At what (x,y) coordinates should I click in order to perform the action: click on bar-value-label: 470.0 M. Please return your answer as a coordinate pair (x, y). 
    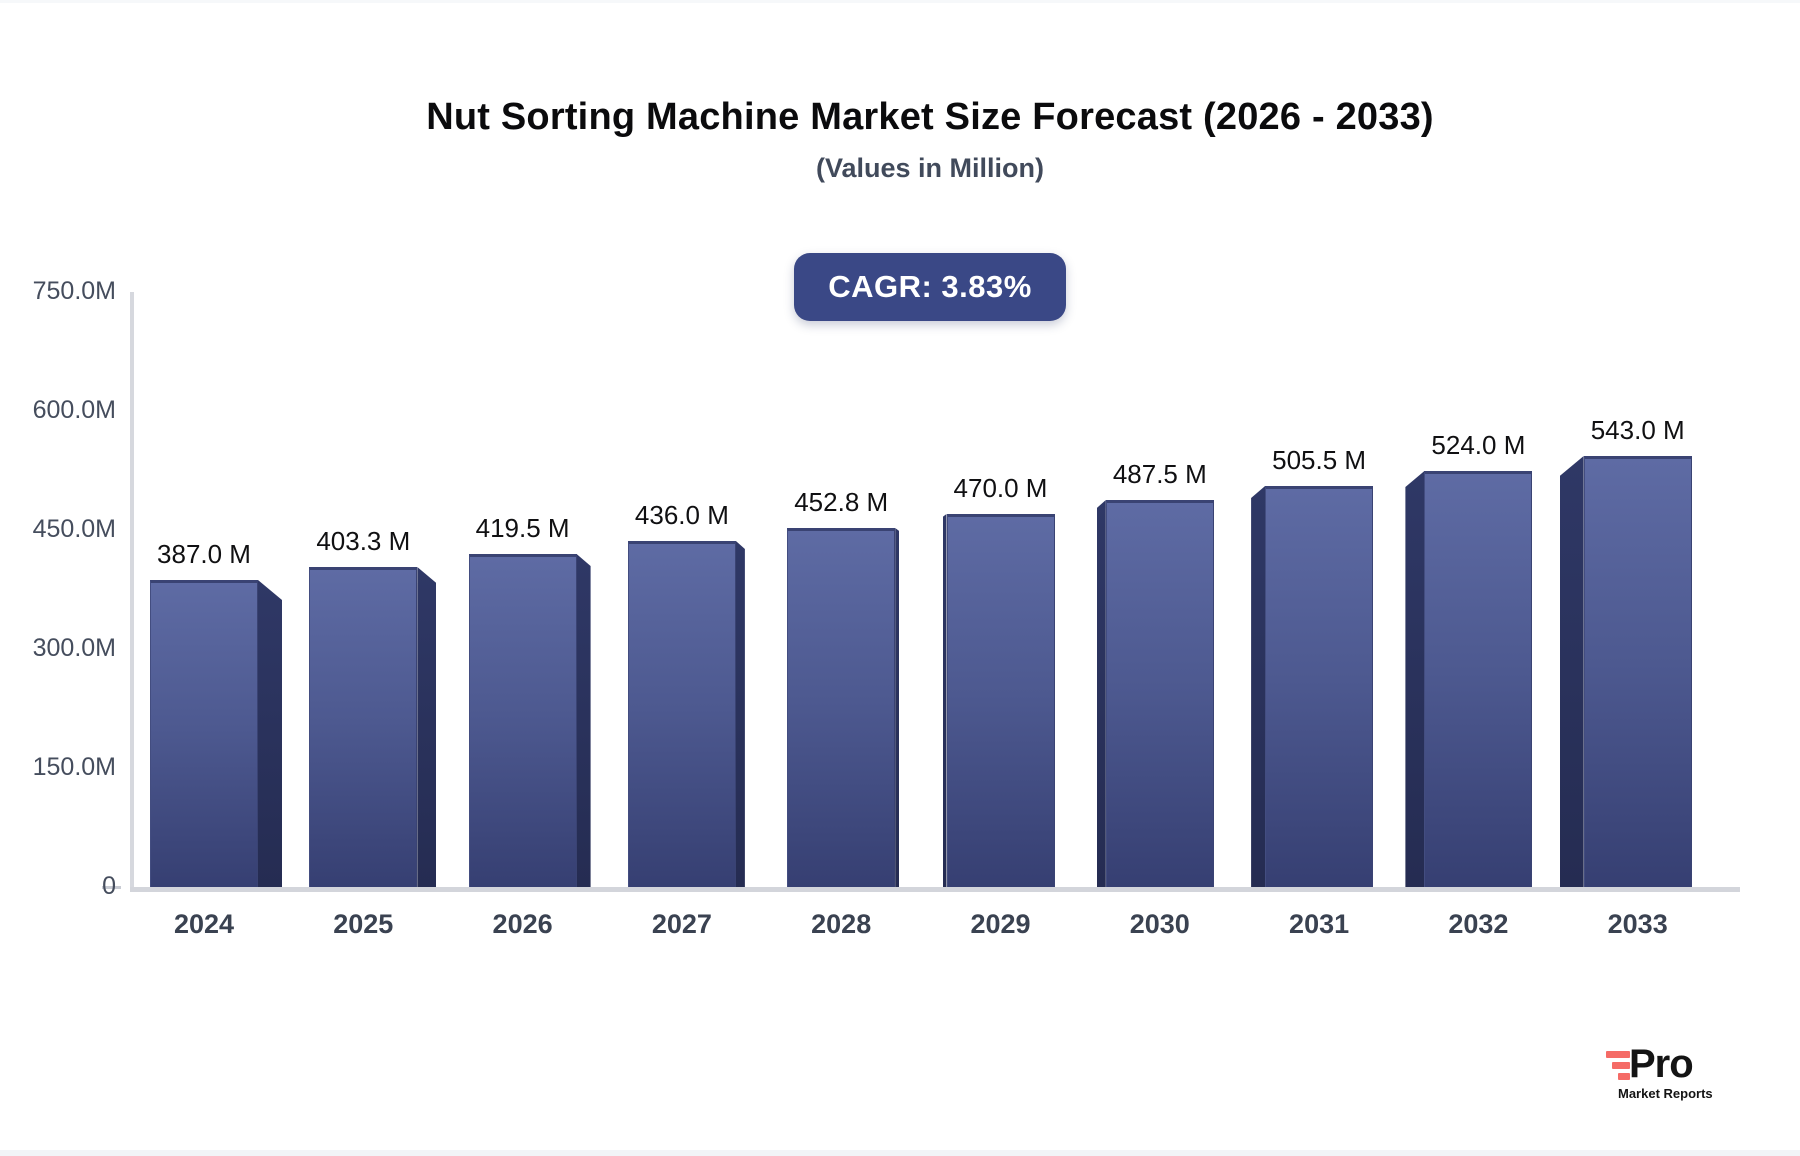
    Looking at the image, I should click on (1000, 488).